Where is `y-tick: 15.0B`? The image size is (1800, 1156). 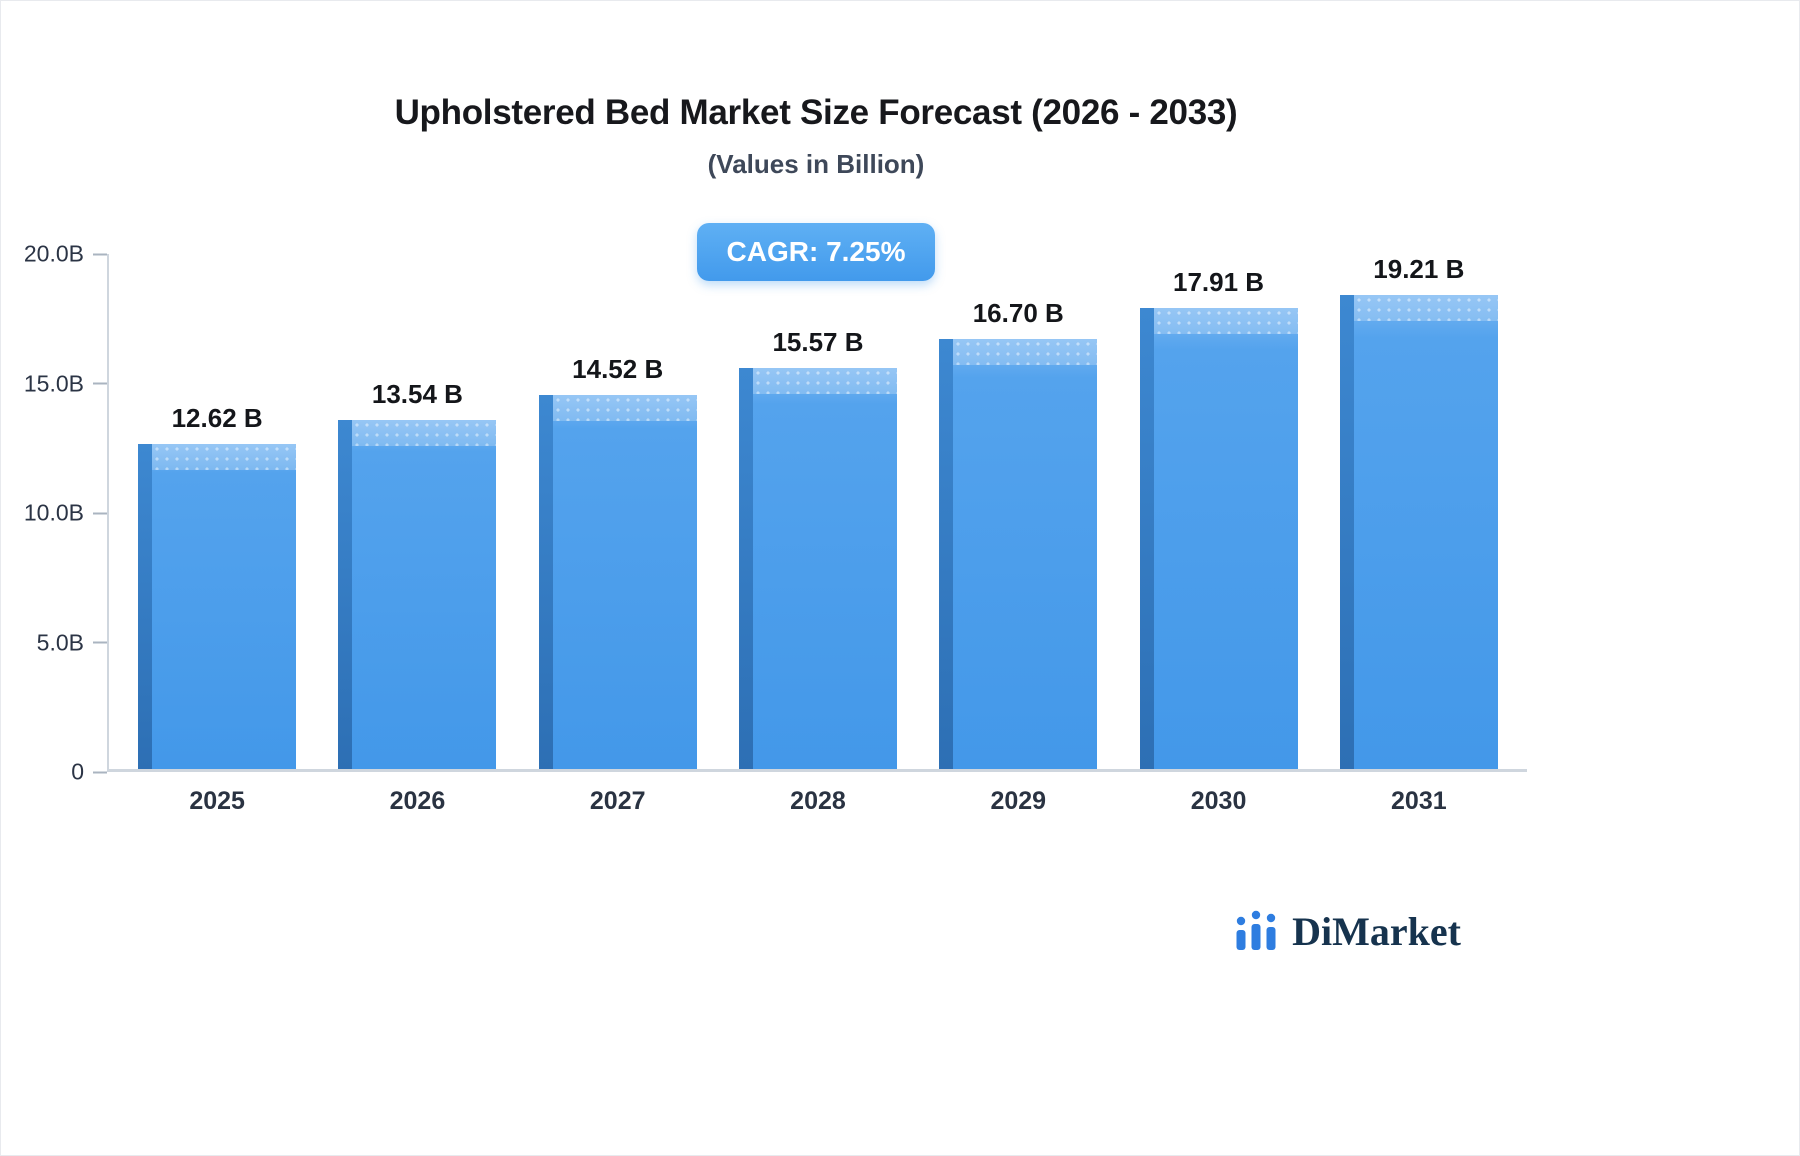 y-tick: 15.0B is located at coordinates (65, 383).